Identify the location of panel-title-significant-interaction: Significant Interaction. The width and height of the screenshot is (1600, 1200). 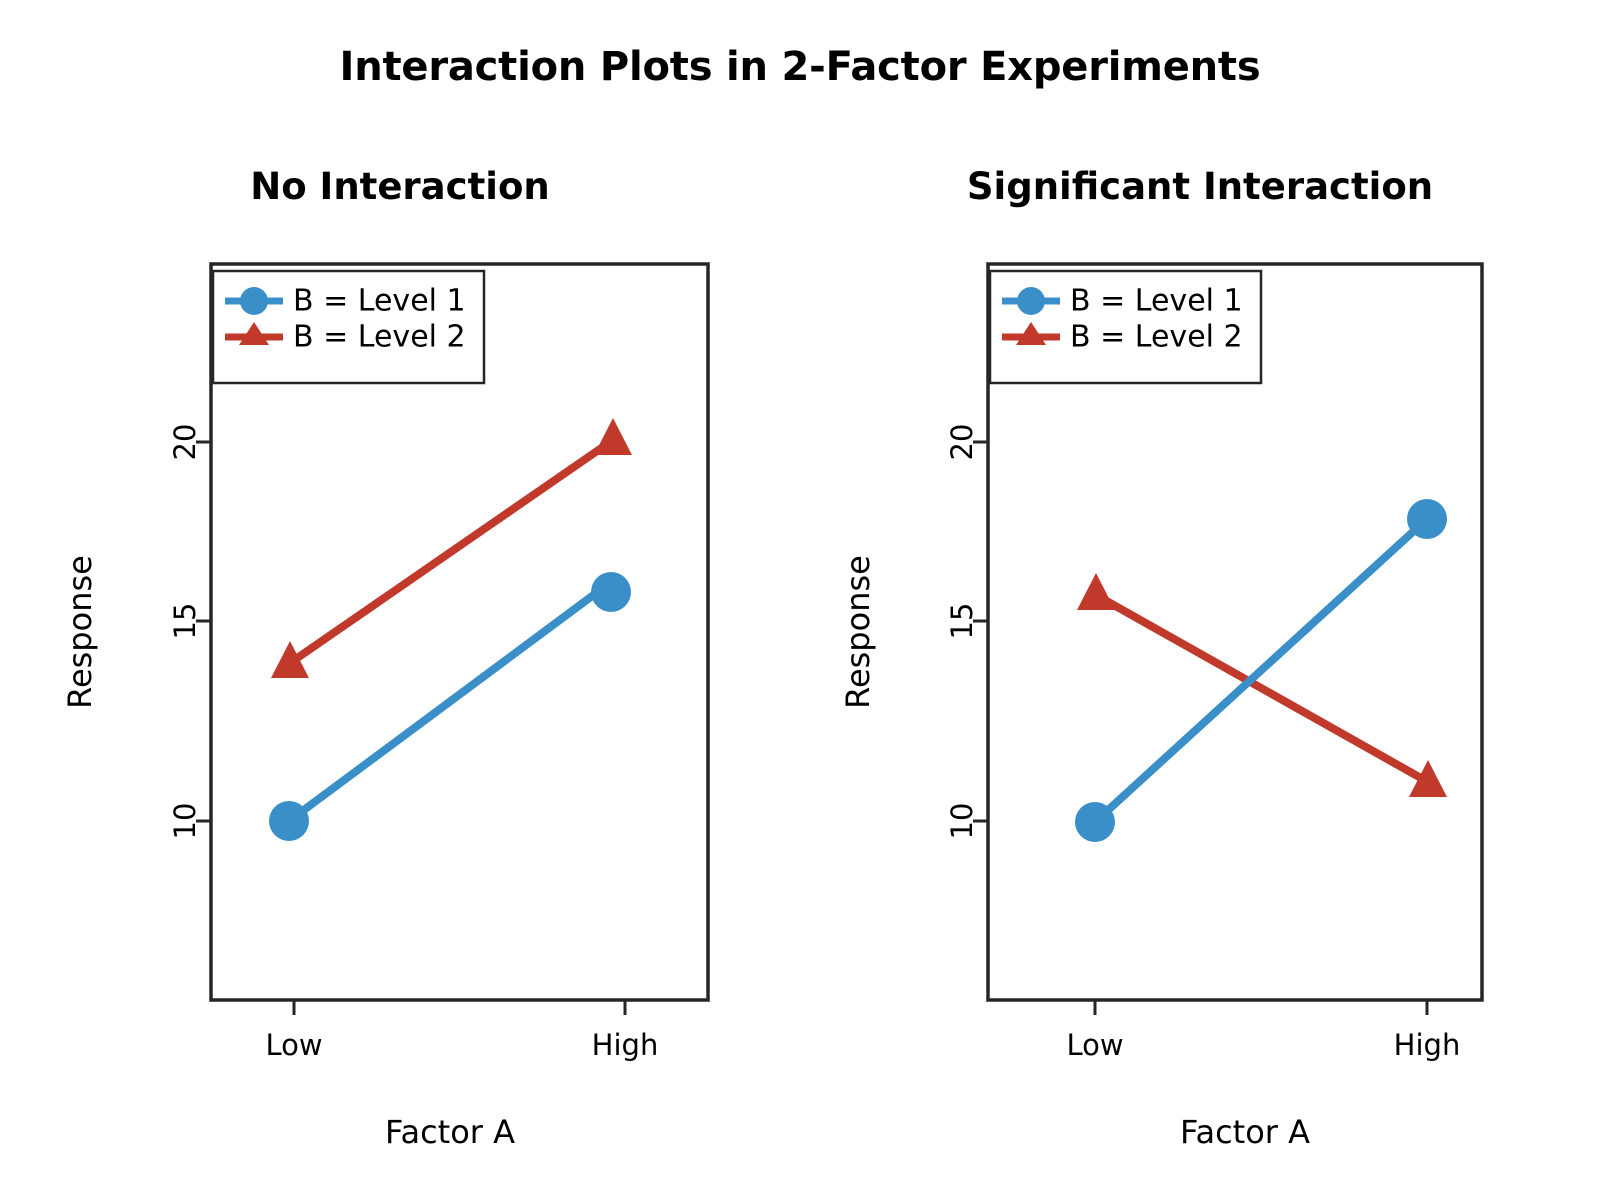
(1200, 186).